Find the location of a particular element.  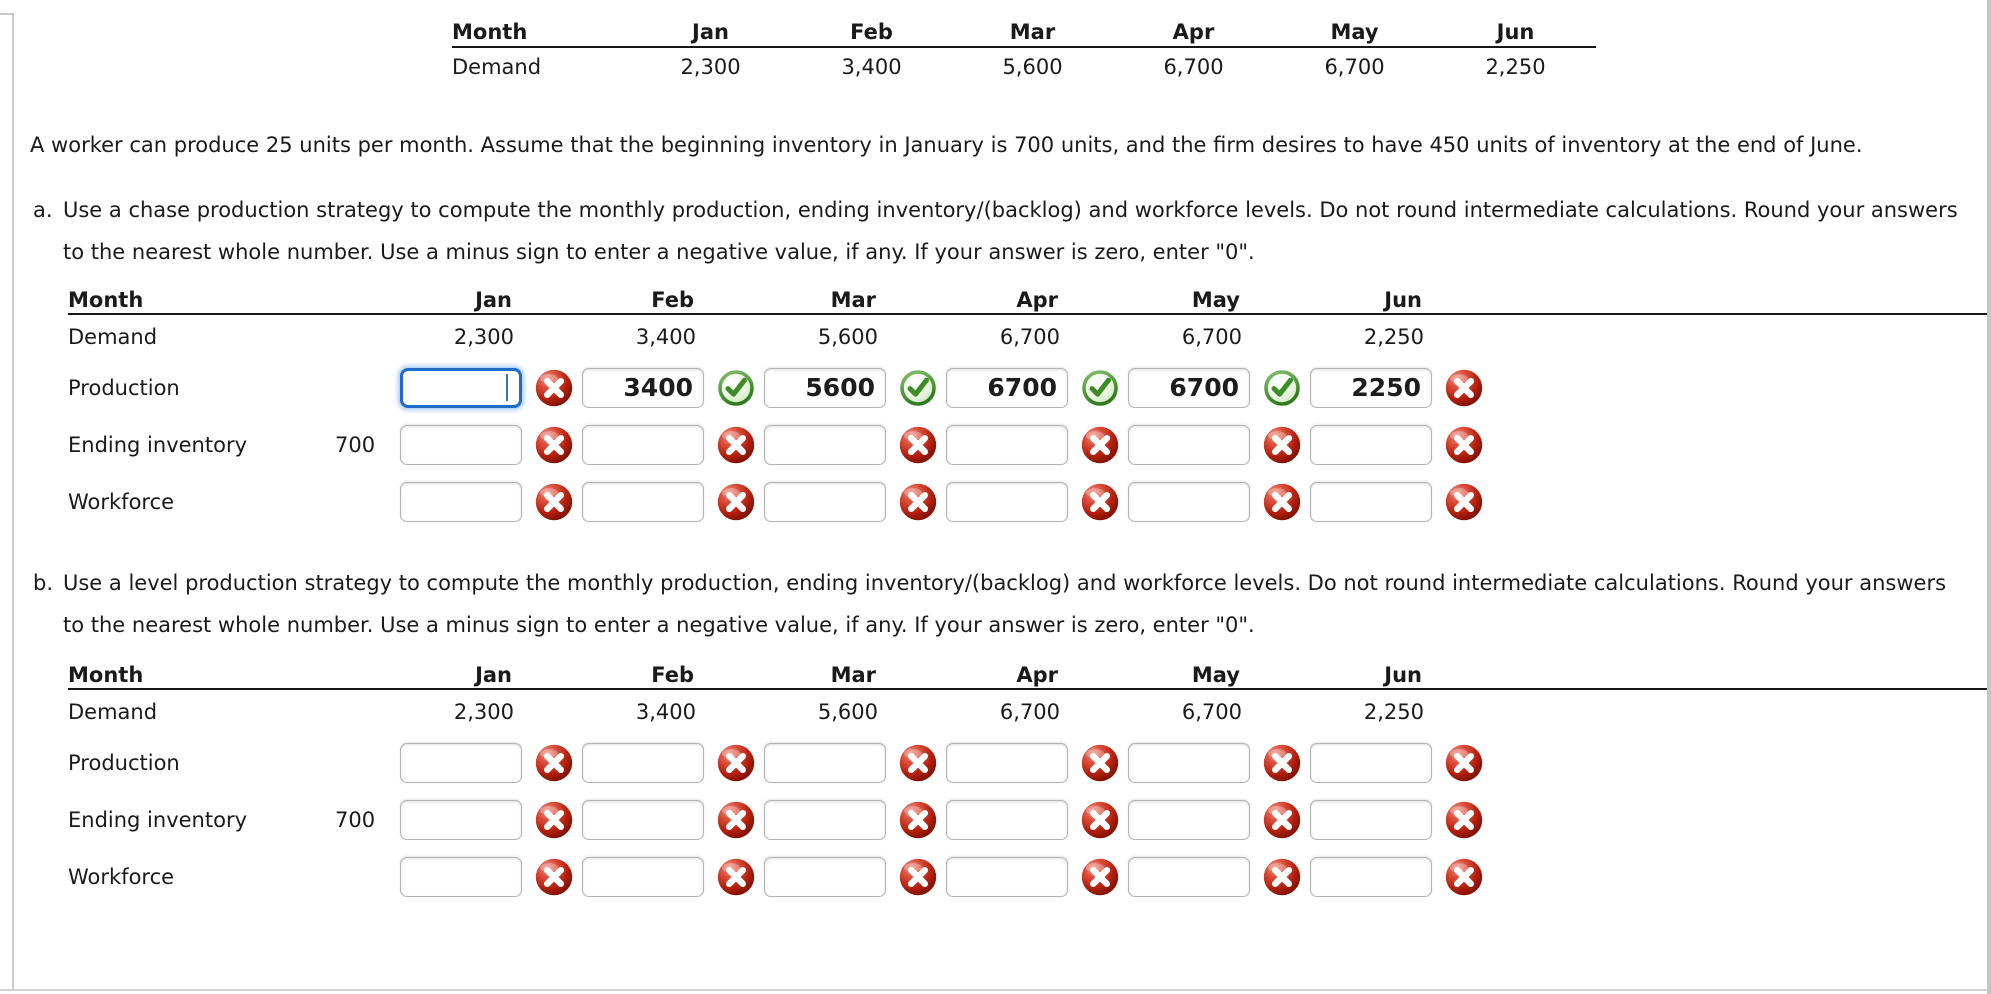

status-b-production-mar is located at coordinates (918, 763).